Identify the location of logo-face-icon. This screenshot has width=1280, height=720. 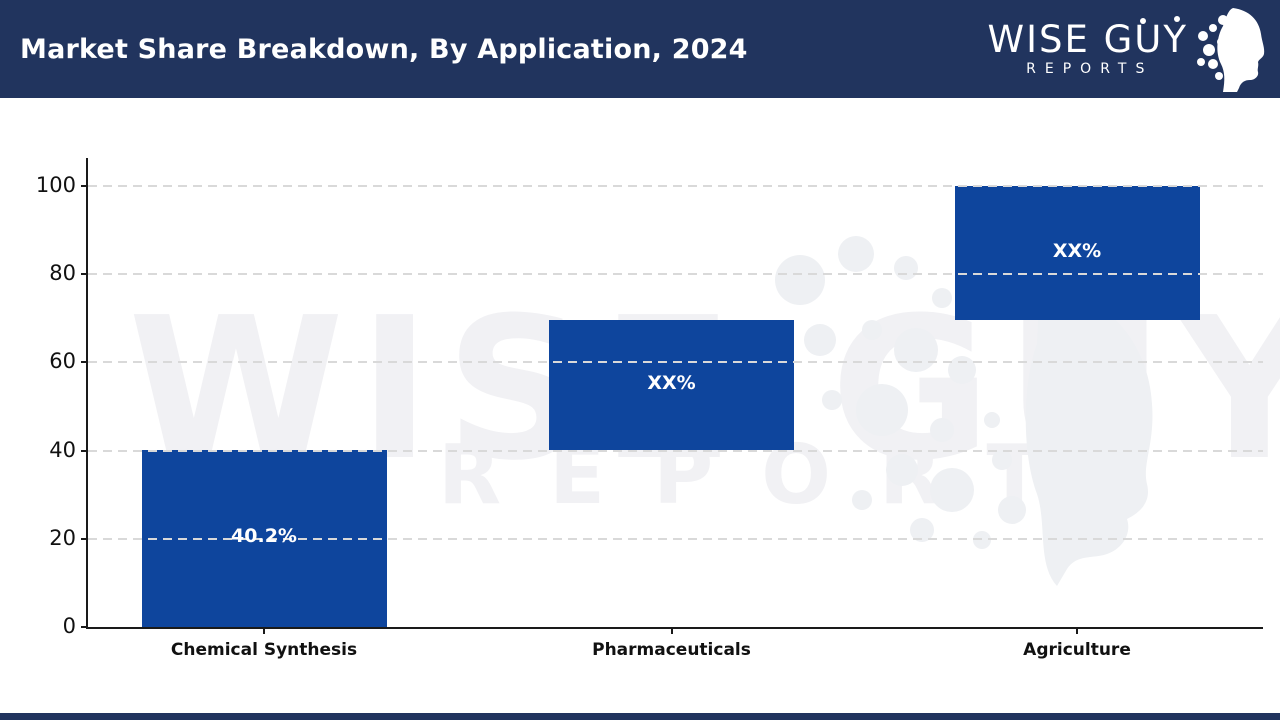
(1231, 50).